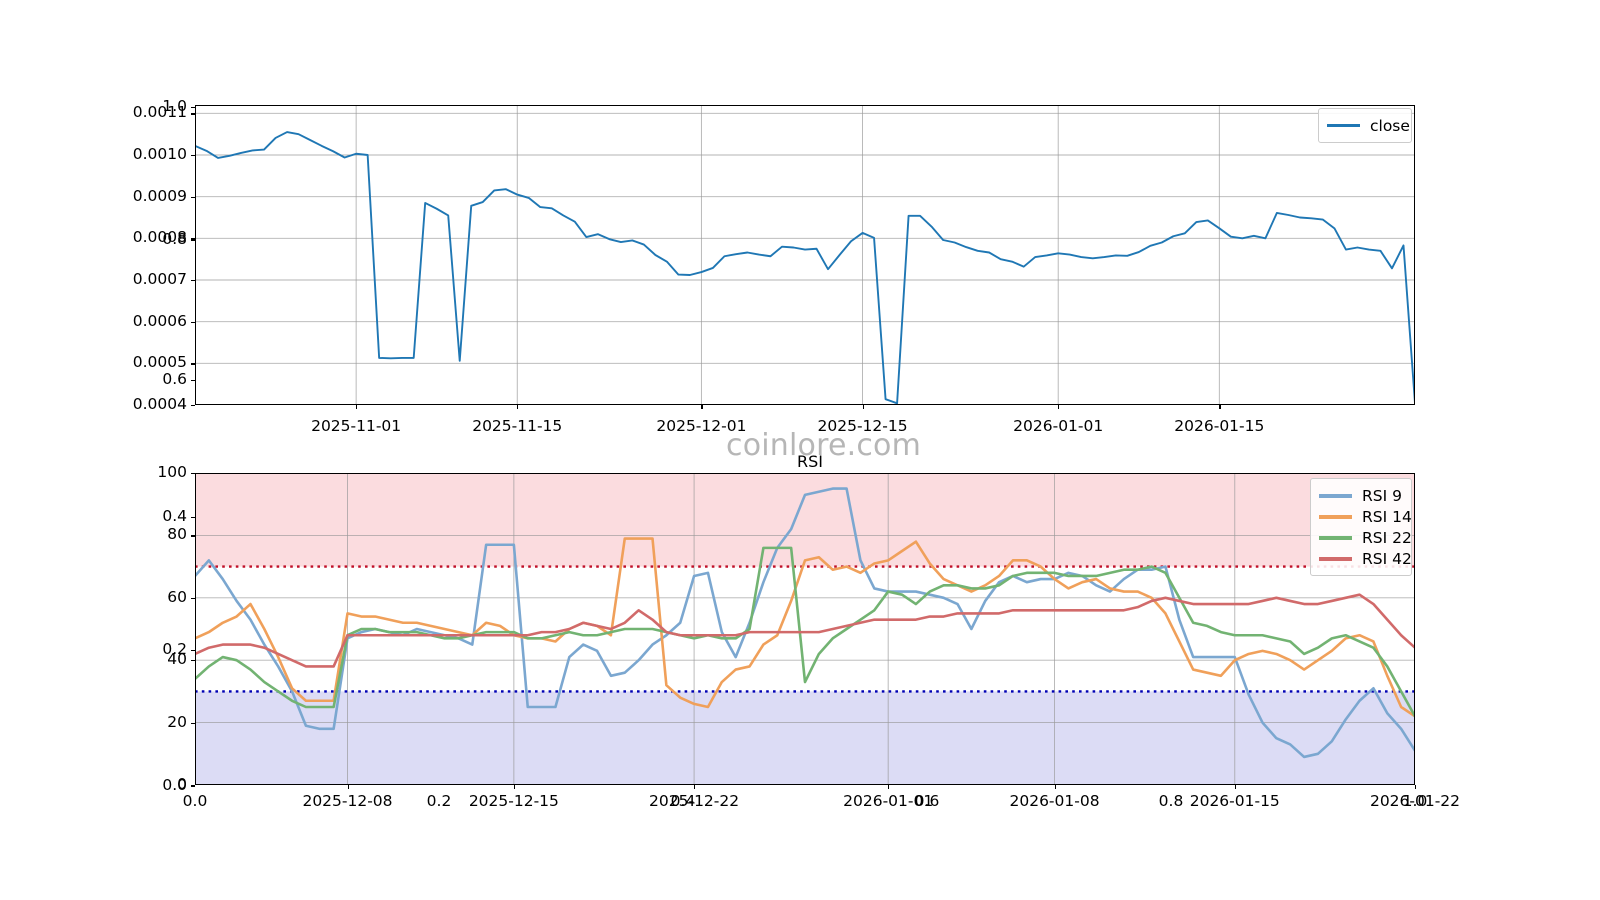 The height and width of the screenshot is (900, 1600). I want to click on price-y-tick: 0.0011, so click(159, 112).